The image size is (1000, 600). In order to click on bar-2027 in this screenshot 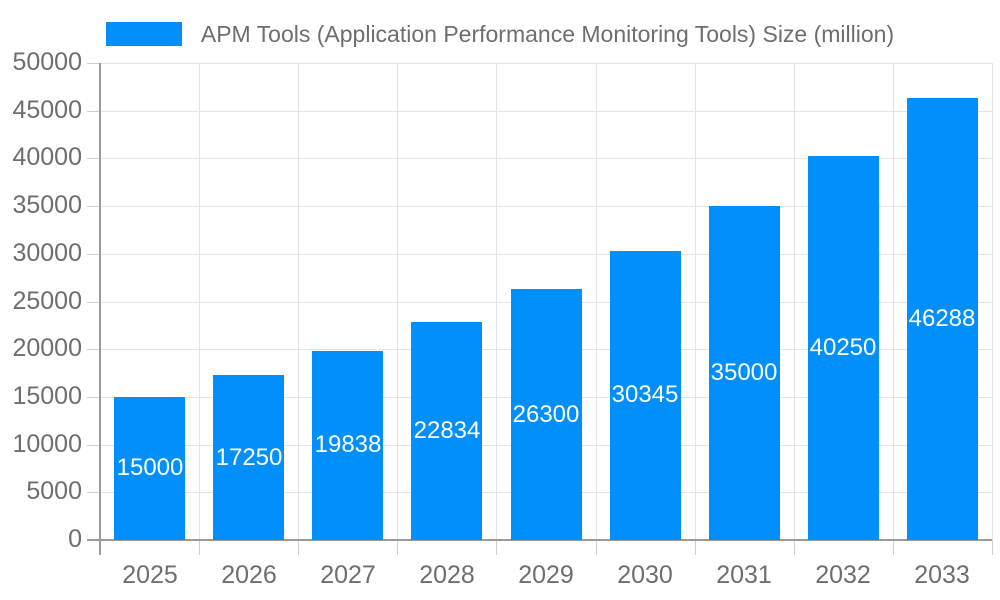, I will do `click(347, 445)`.